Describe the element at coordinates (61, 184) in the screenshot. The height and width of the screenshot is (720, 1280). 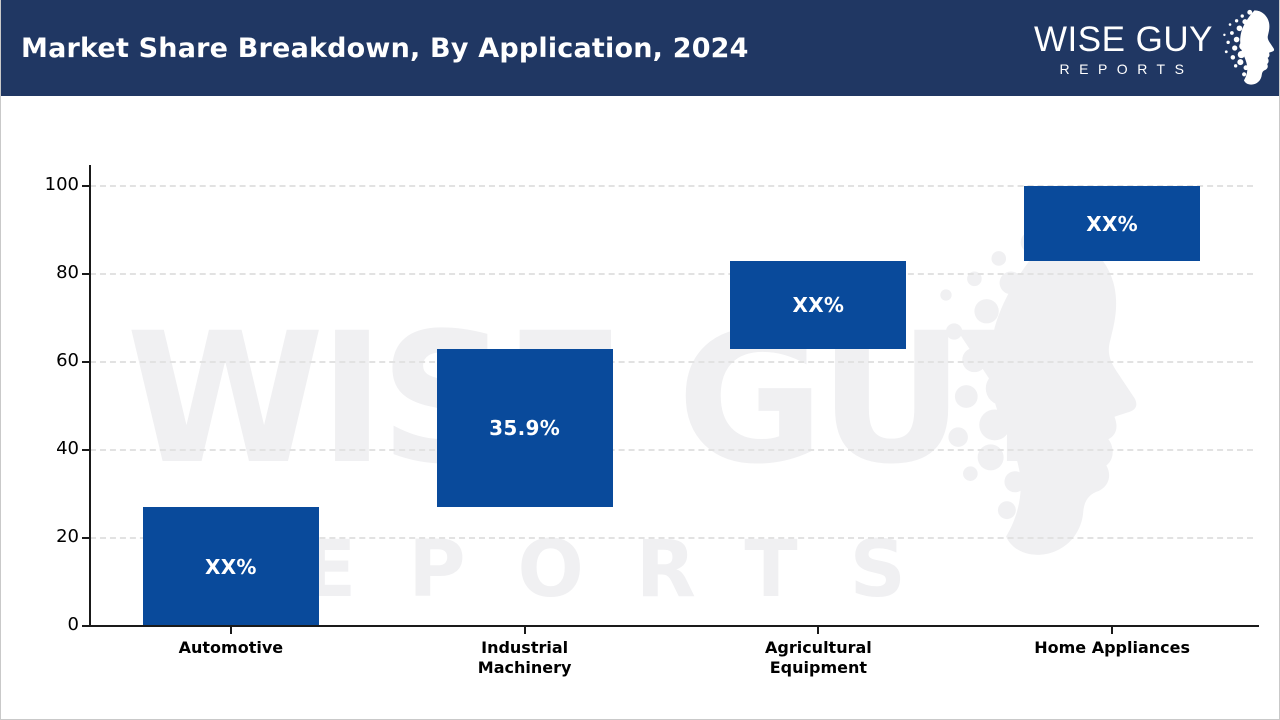
I see `y-tick-label-100: 100` at that location.